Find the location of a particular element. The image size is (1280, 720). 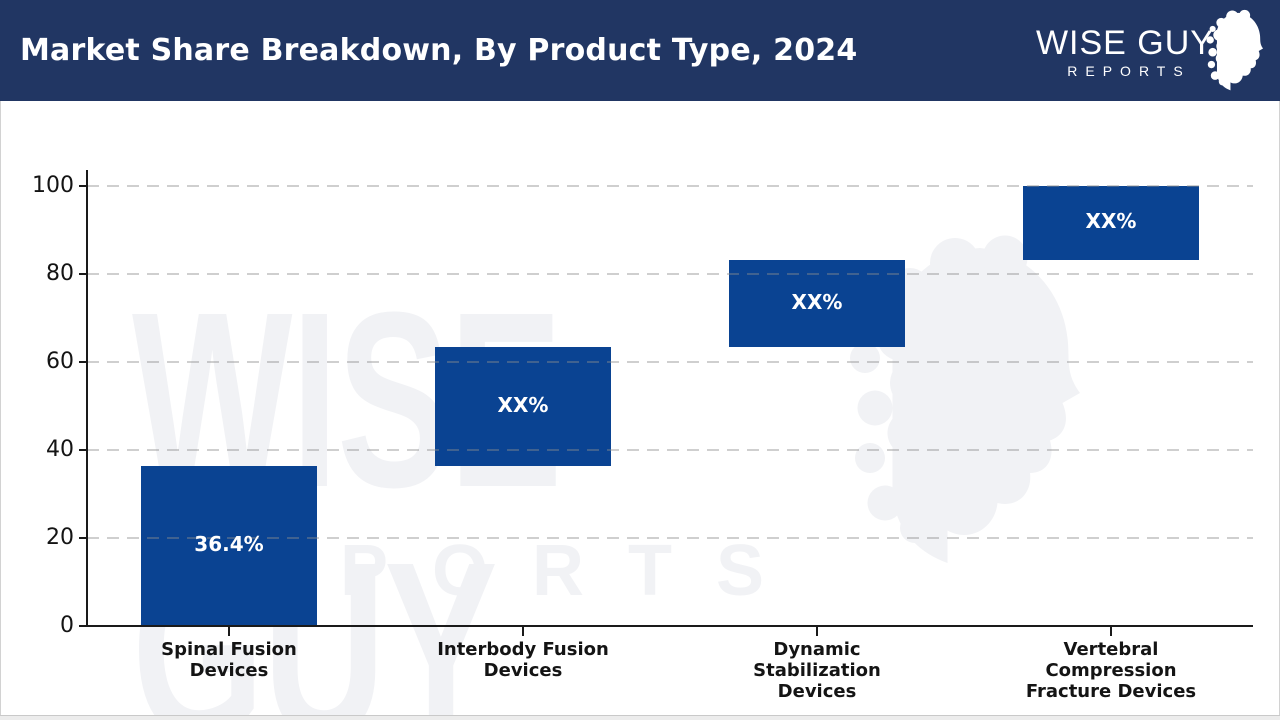

category-label: Interbody Fusion Devices is located at coordinates (523, 660).